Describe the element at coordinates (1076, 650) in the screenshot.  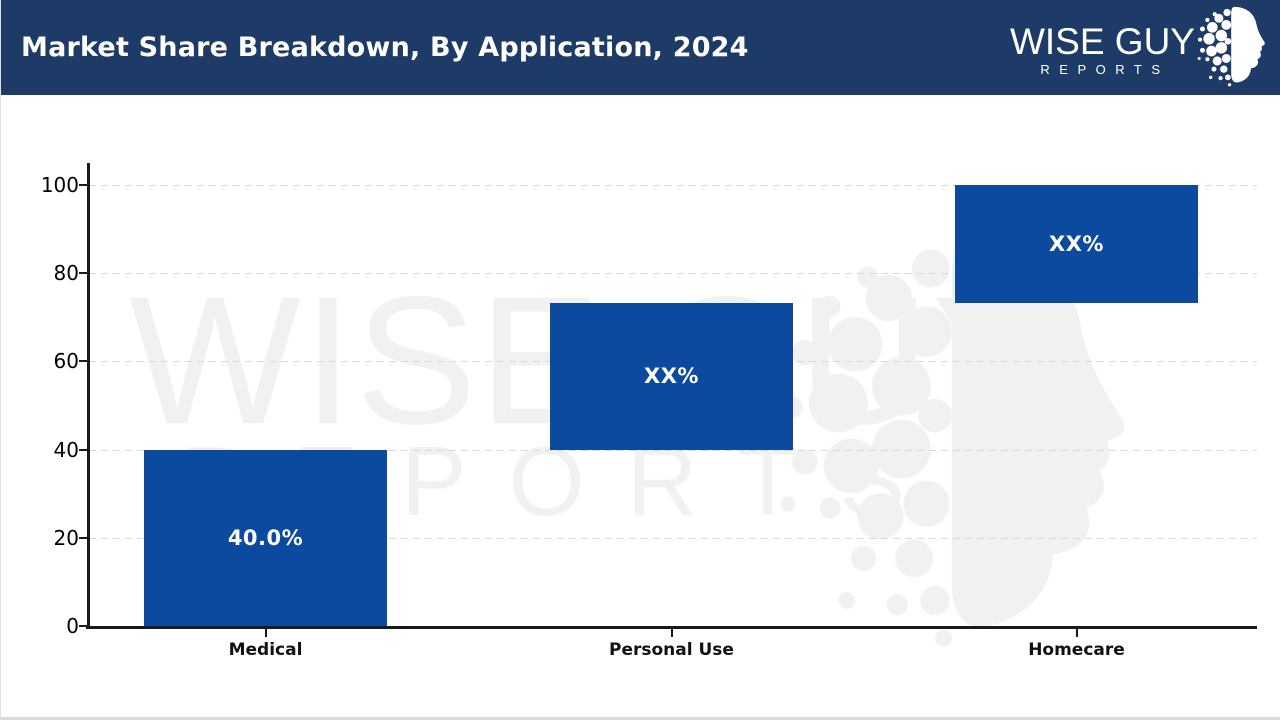
I see `category-label-homecare: Homecare` at that location.